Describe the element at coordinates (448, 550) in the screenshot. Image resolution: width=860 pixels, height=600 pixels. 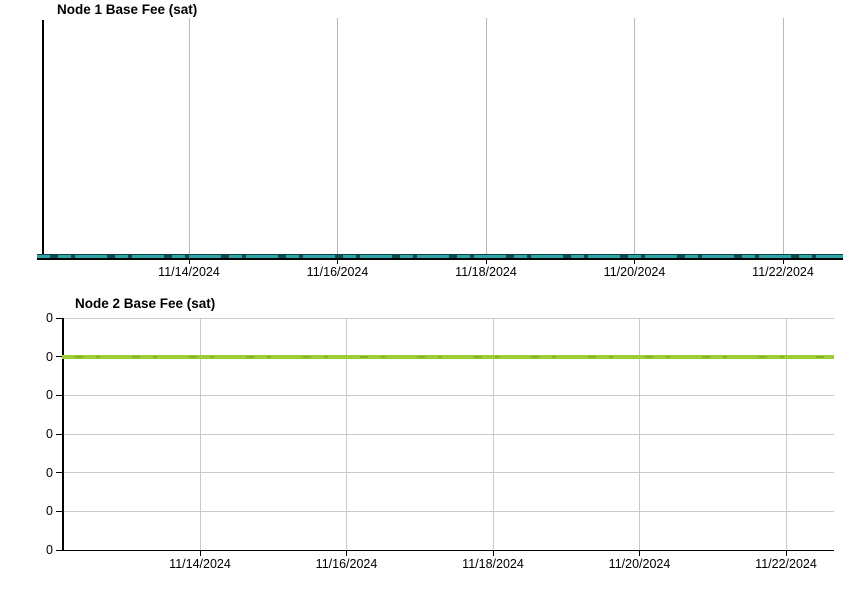
I see `x-axis` at that location.